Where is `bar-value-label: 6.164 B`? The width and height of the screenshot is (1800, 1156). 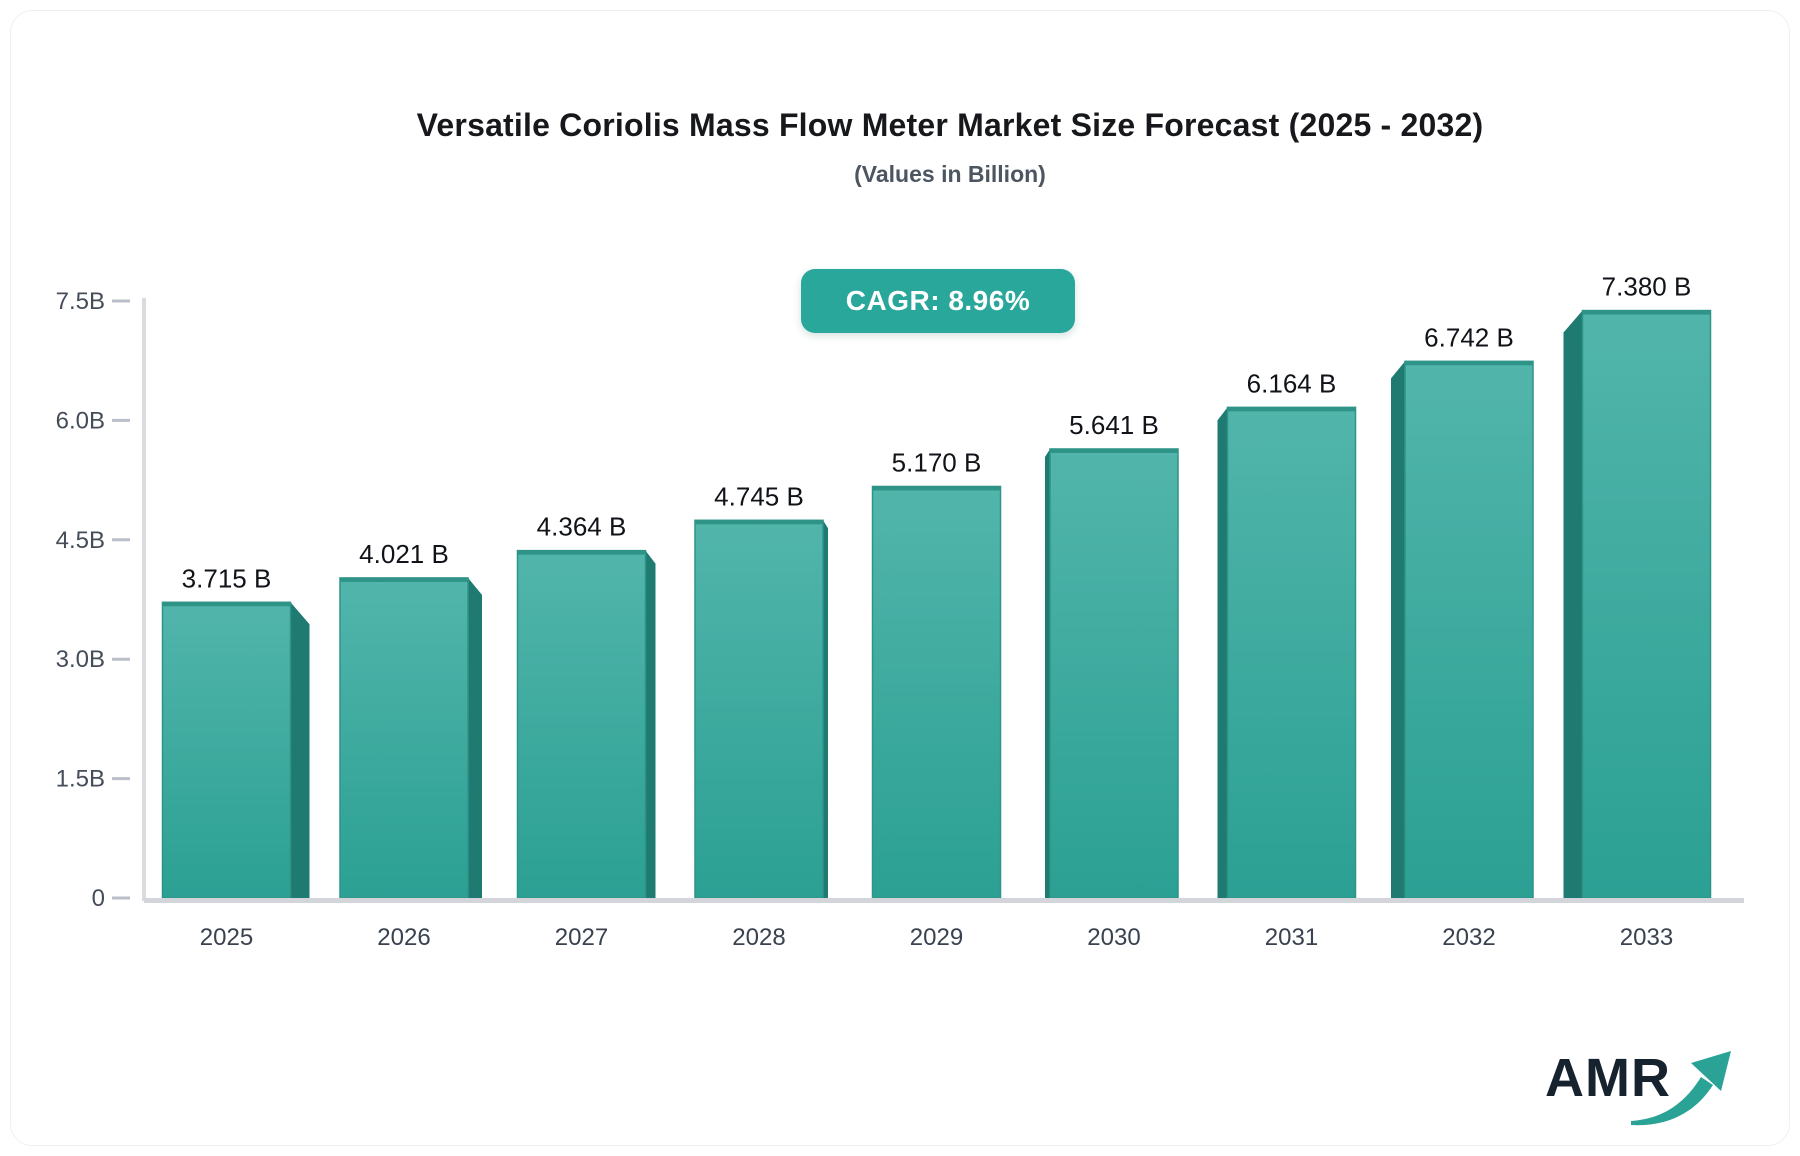 bar-value-label: 6.164 B is located at coordinates (1292, 383).